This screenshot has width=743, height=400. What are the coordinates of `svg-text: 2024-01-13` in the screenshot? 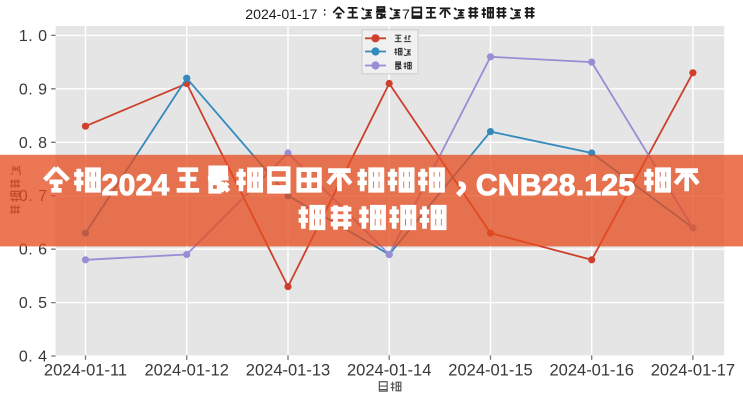 It's located at (288, 371).